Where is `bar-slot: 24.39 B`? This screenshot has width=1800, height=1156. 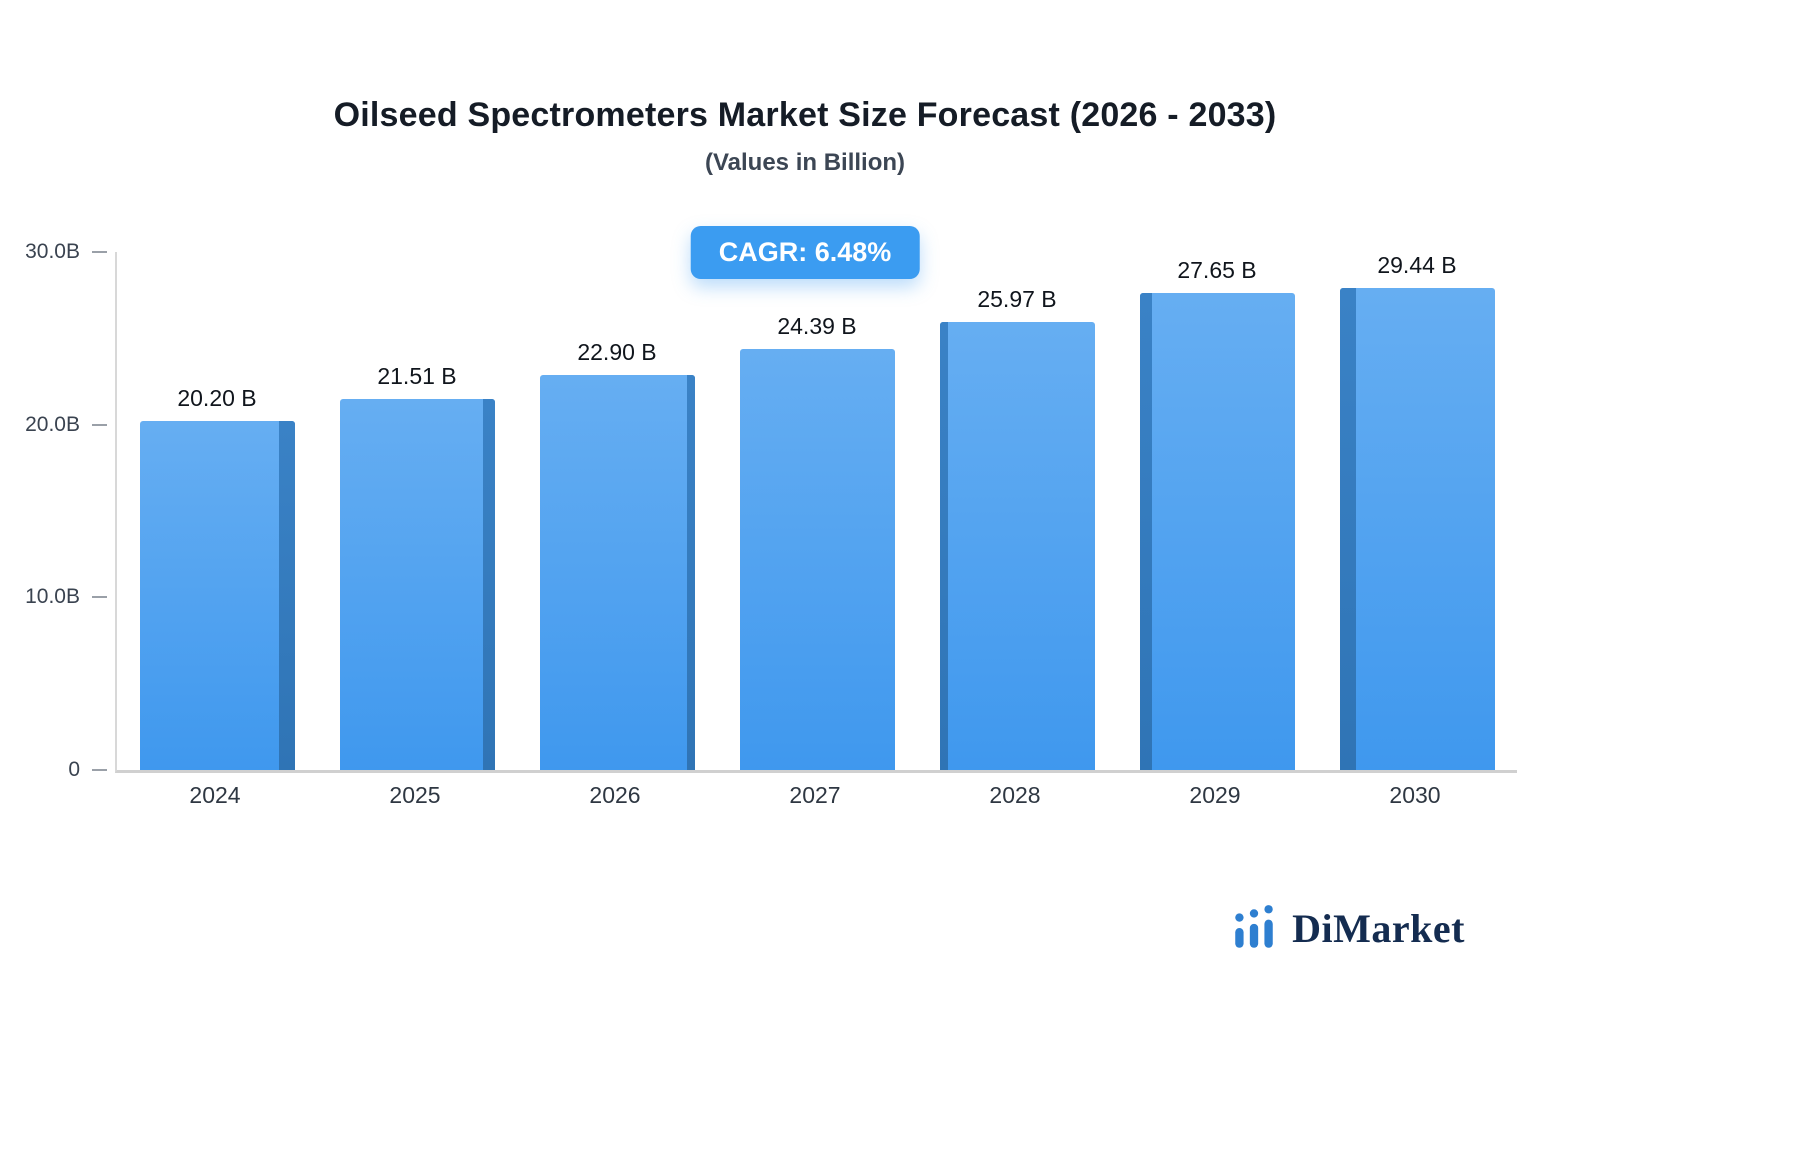
bar-slot: 24.39 B is located at coordinates (817, 511).